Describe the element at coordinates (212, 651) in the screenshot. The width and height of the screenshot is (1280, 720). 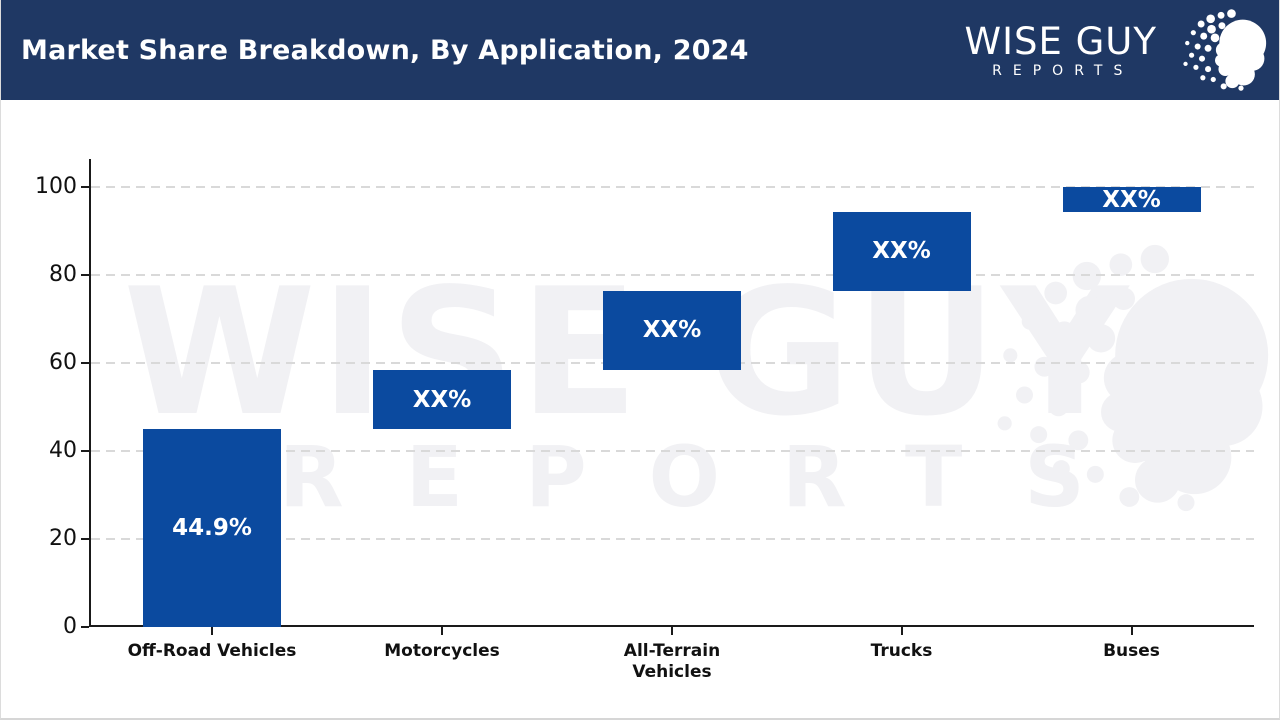
I see `x-category-label-off-road-vehicles: Off-Road Vehicles` at that location.